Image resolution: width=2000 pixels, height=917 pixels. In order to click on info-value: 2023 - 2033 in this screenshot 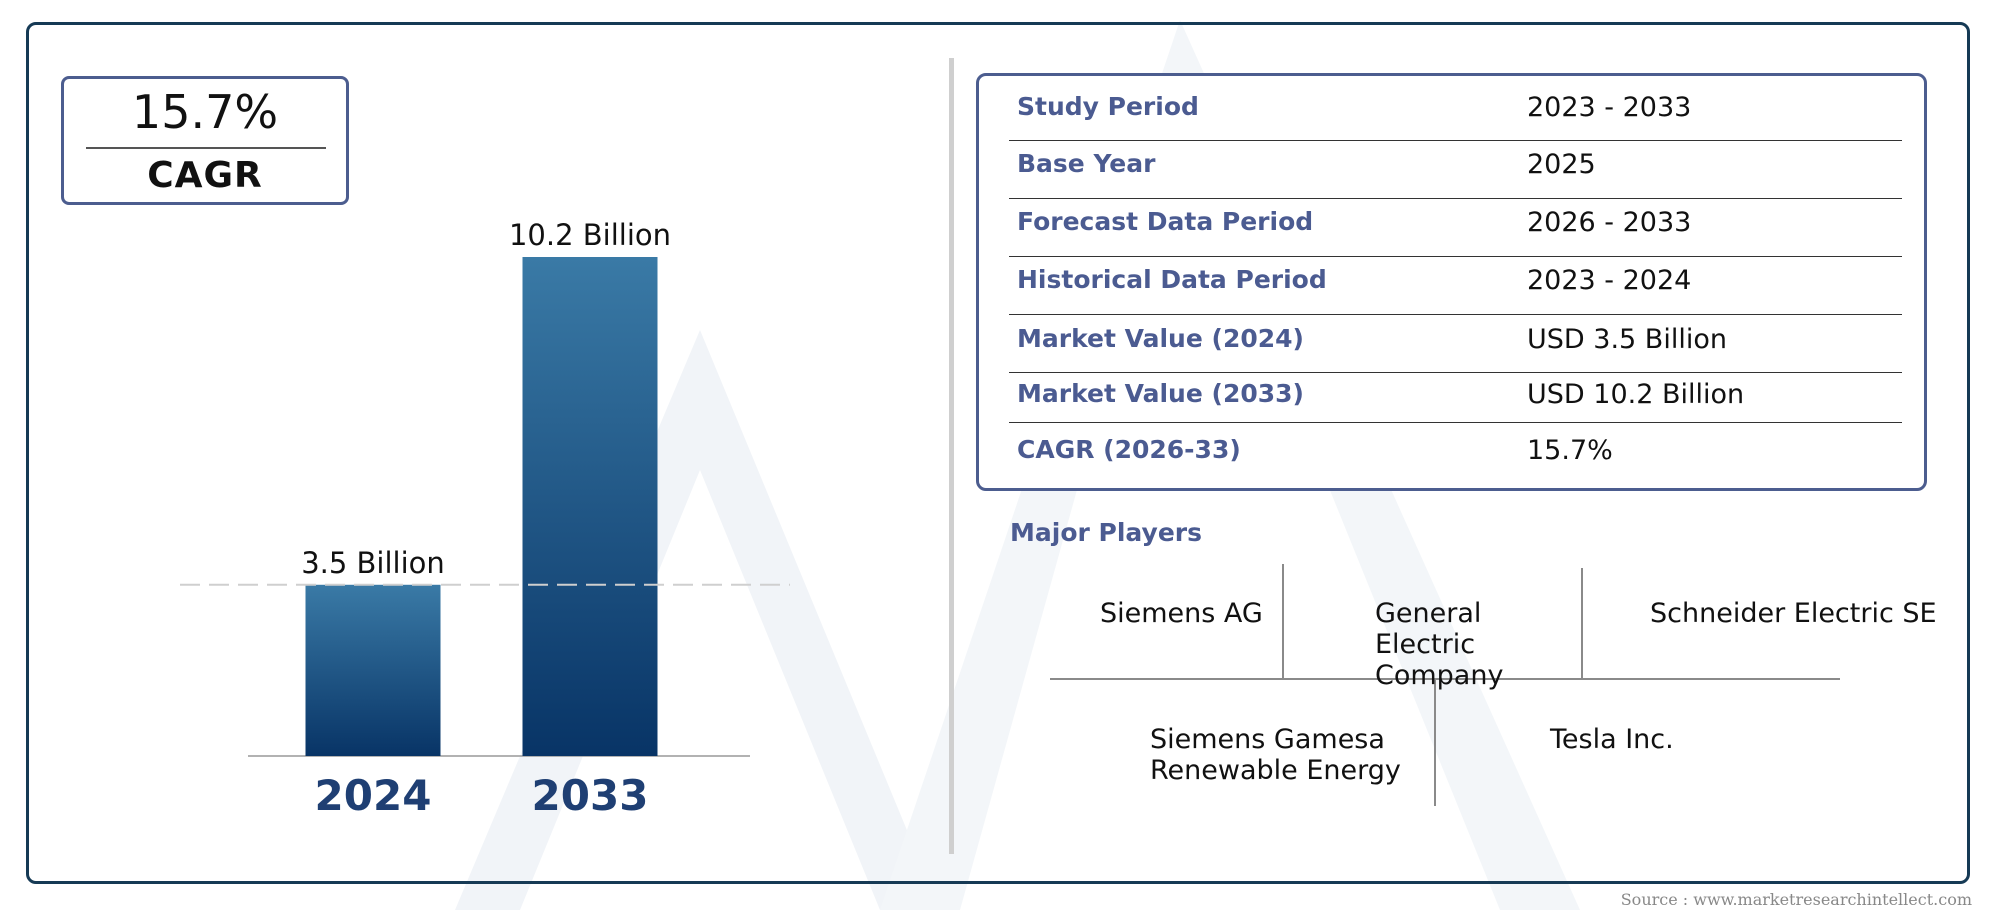, I will do `click(1609, 107)`.